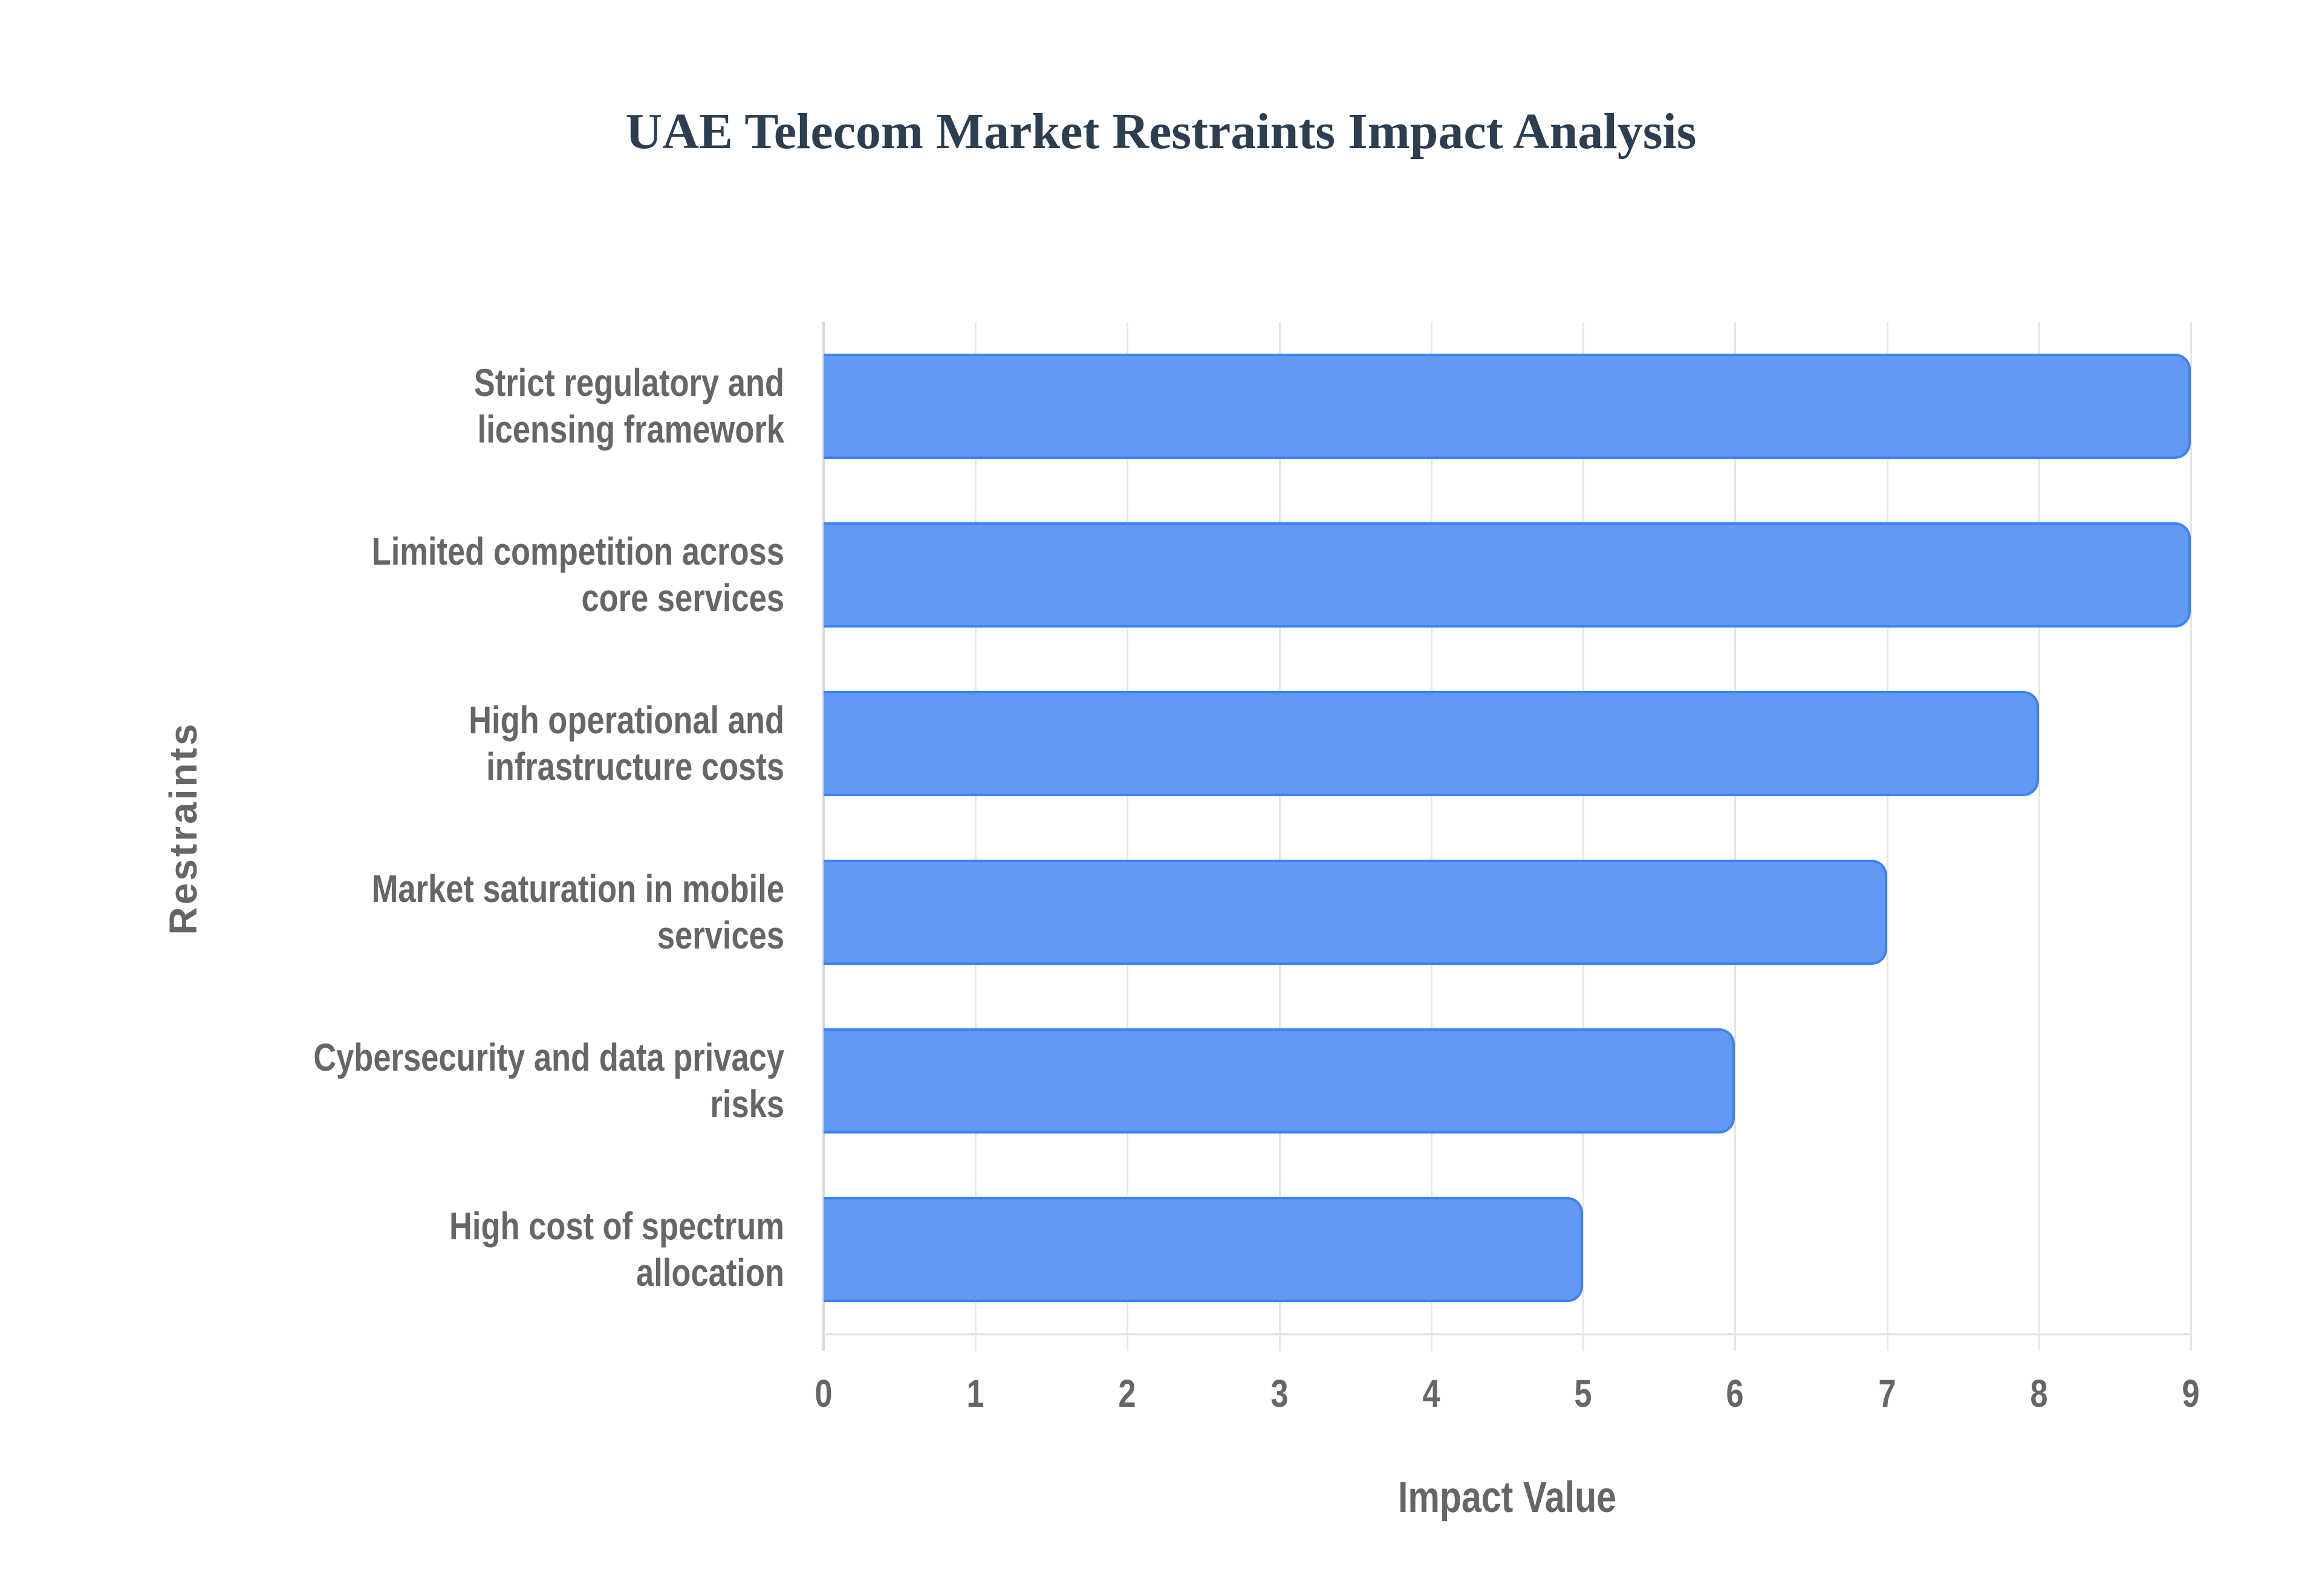  Describe the element at coordinates (511, 1249) in the screenshot. I see `category-label: High cost of spectrum allocation` at that location.